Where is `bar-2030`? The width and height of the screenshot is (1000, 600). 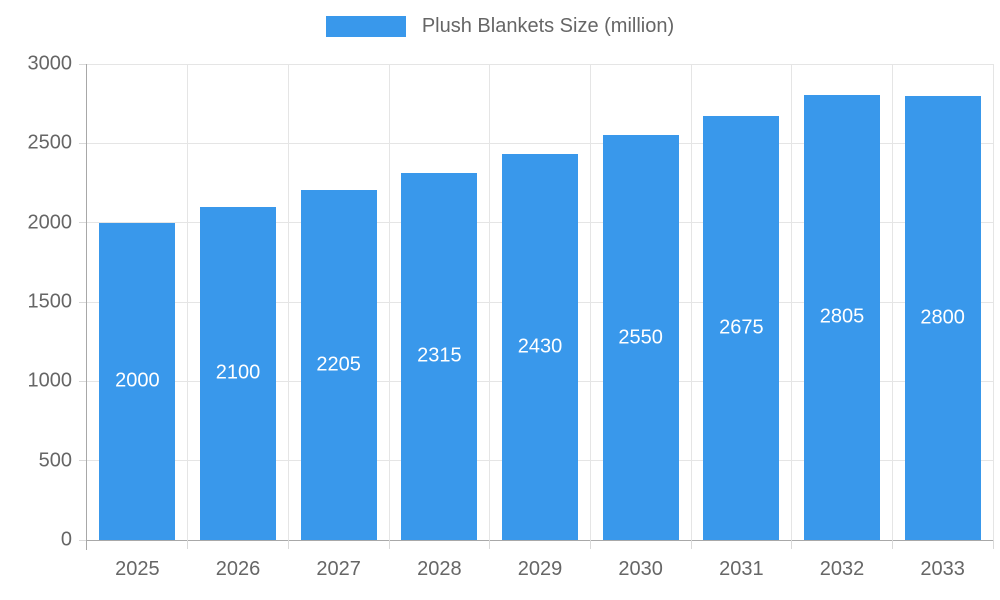
bar-2030 is located at coordinates (640, 337).